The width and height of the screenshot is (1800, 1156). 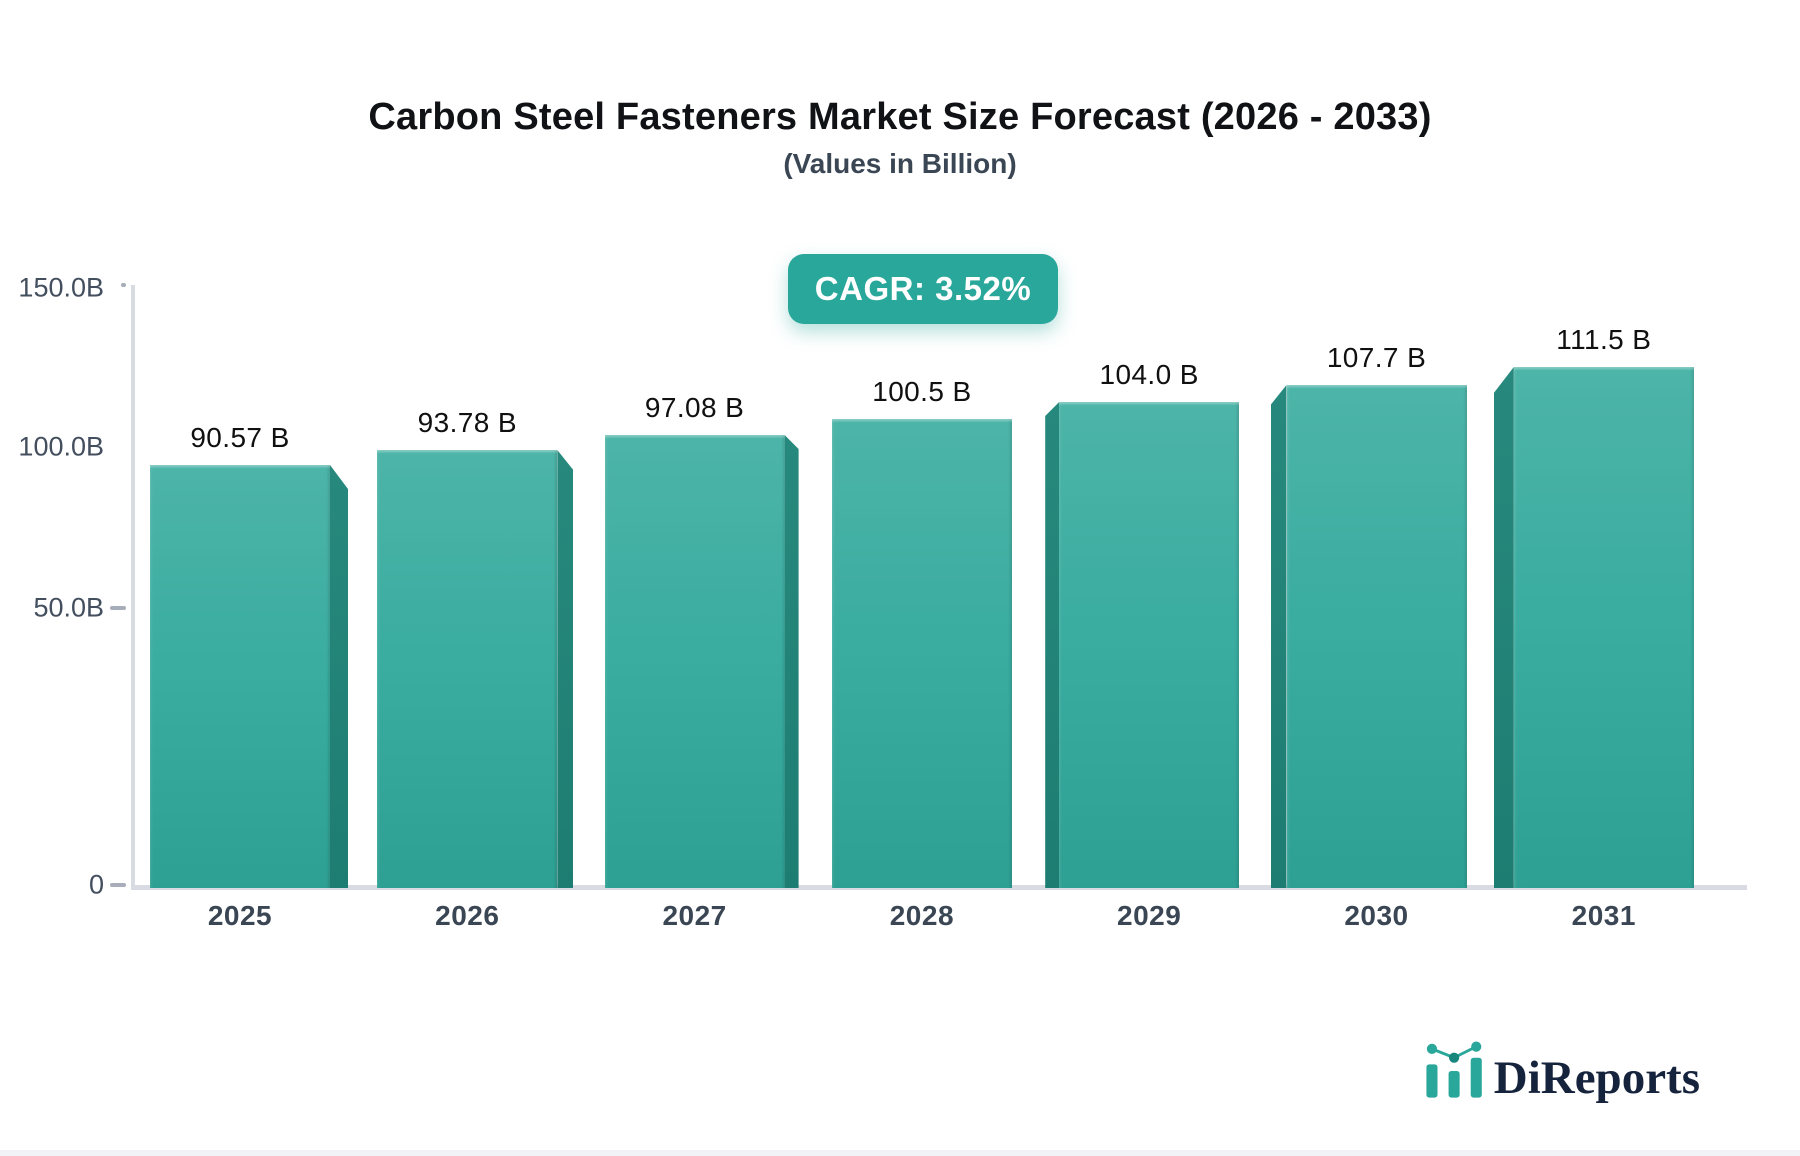 What do you see at coordinates (694, 407) in the screenshot?
I see `bar-value-label: 97.08 B` at bounding box center [694, 407].